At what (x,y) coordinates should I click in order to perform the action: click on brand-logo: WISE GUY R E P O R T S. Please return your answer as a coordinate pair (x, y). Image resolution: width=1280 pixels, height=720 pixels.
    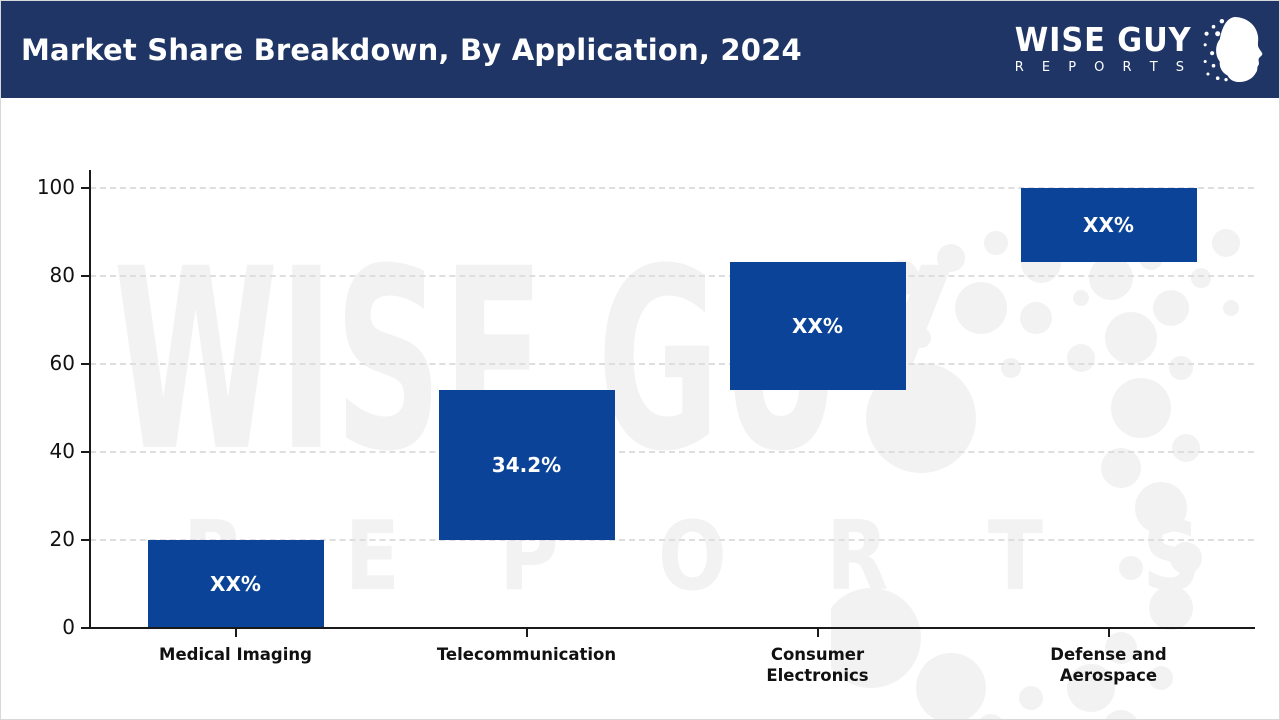
    Looking at the image, I should click on (1136, 49).